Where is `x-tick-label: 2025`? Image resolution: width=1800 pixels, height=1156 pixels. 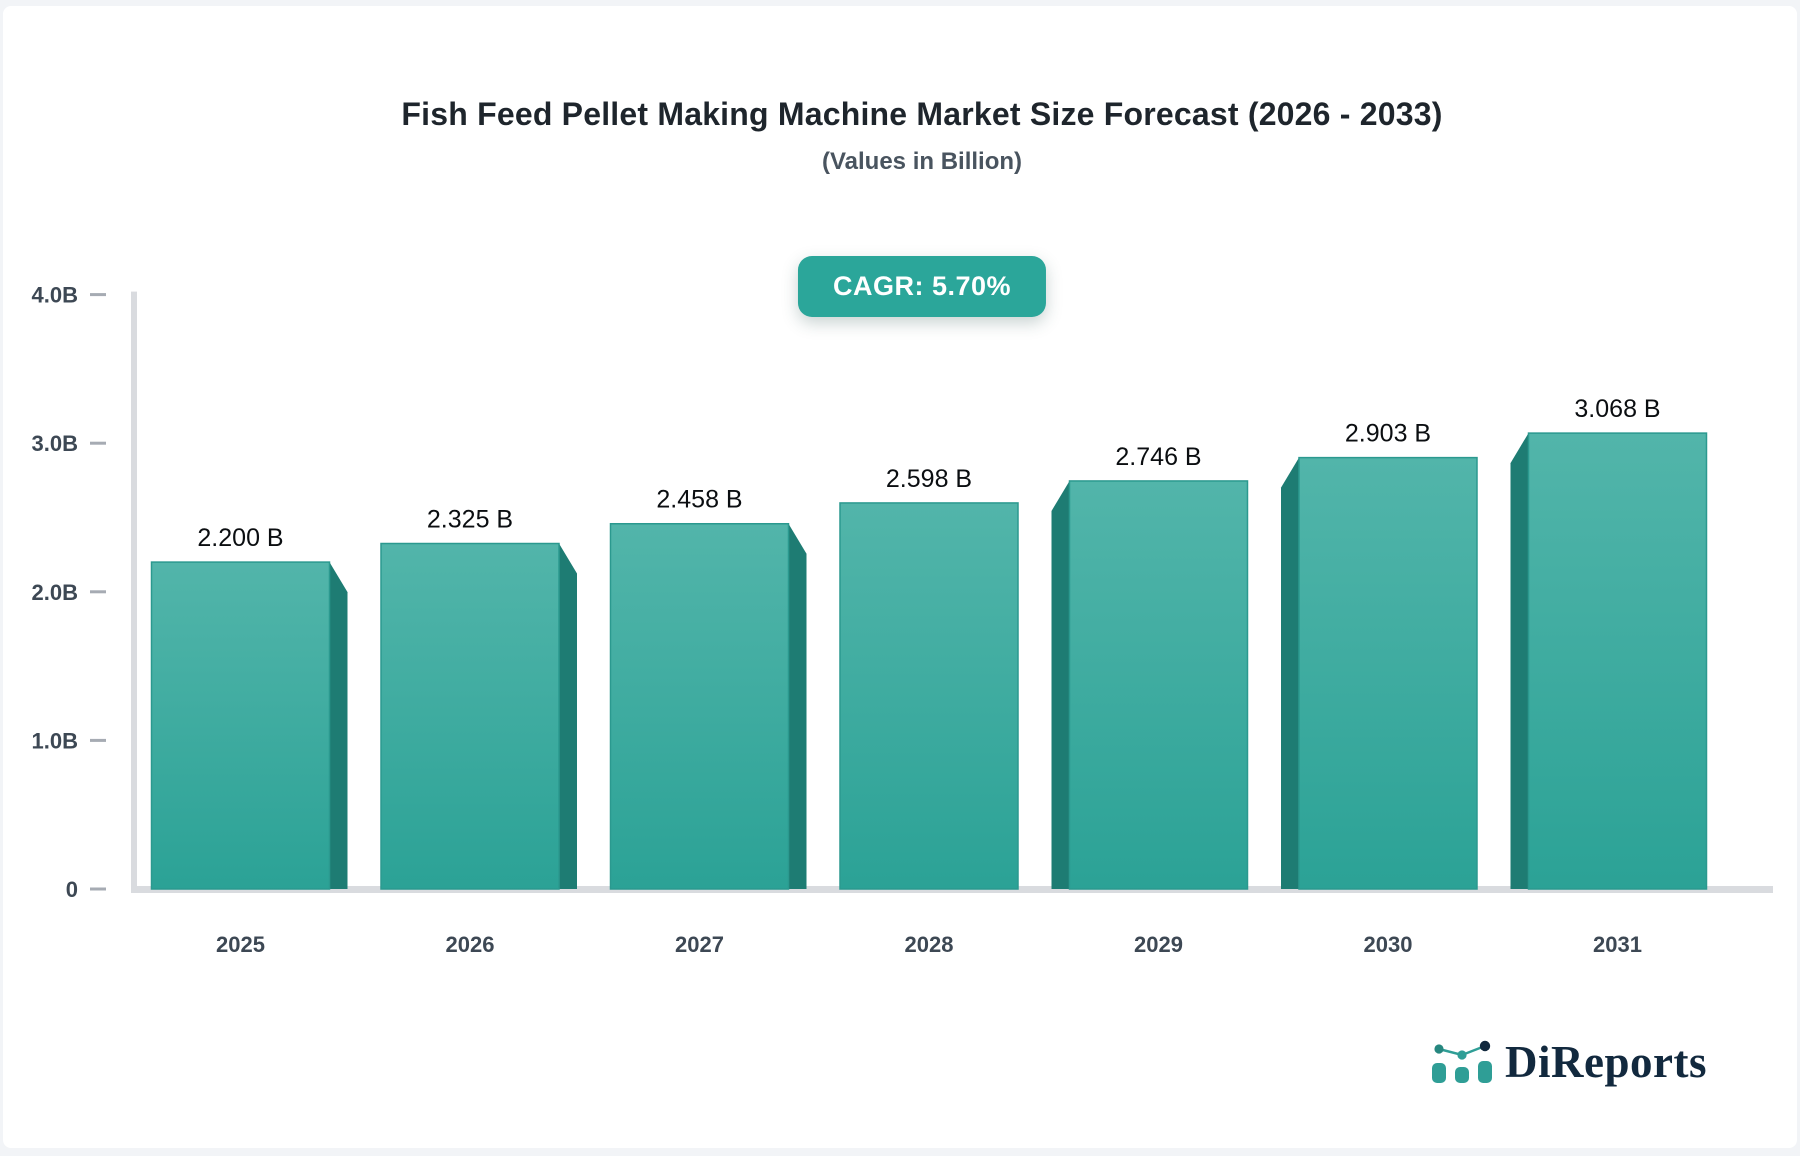 x-tick-label: 2025 is located at coordinates (240, 944).